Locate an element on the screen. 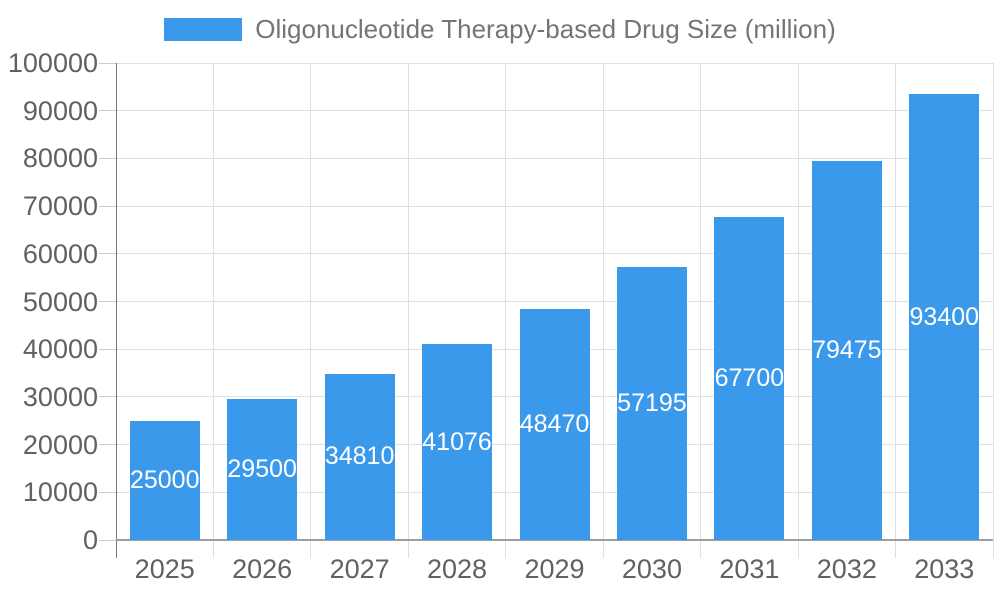 This screenshot has width=1000, height=600. x-tick-label: 2030 is located at coordinates (651, 569).